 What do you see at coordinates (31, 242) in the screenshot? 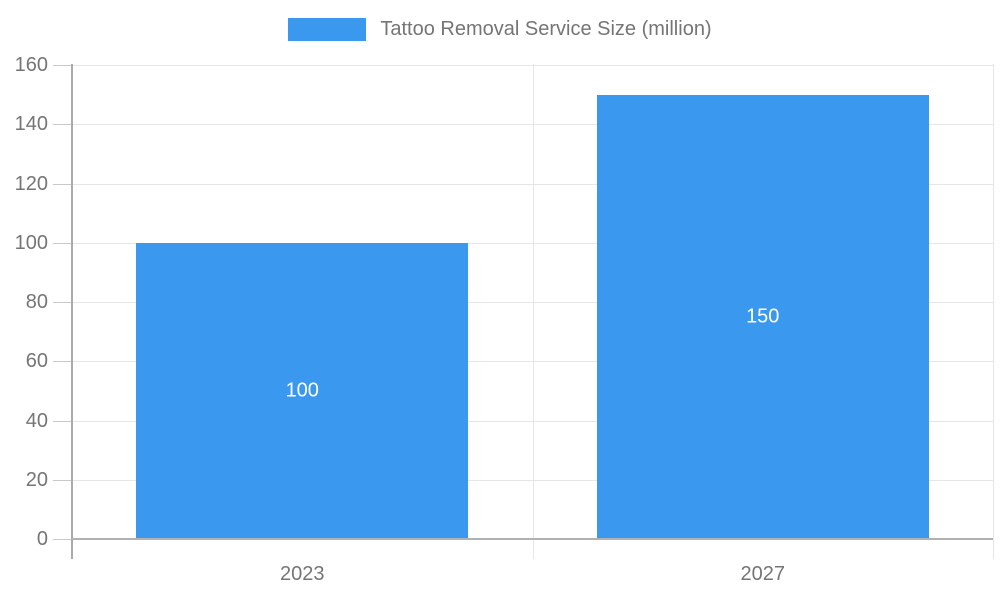
I see `y-tick-label: 100` at bounding box center [31, 242].